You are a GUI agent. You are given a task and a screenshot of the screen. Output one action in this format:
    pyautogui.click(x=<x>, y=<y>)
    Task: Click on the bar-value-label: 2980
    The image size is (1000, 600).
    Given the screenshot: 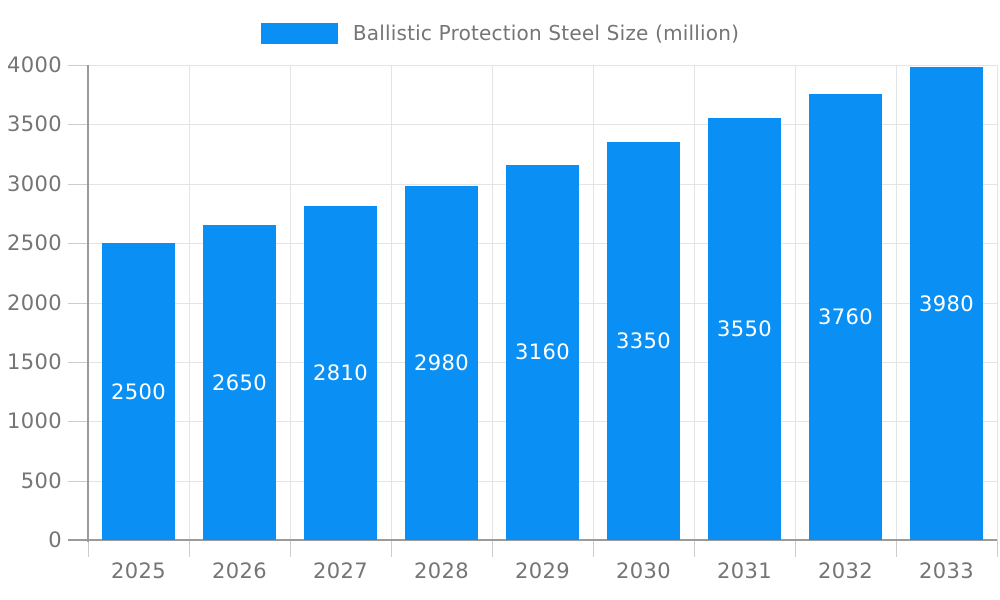 What is the action you would take?
    pyautogui.click(x=441, y=363)
    